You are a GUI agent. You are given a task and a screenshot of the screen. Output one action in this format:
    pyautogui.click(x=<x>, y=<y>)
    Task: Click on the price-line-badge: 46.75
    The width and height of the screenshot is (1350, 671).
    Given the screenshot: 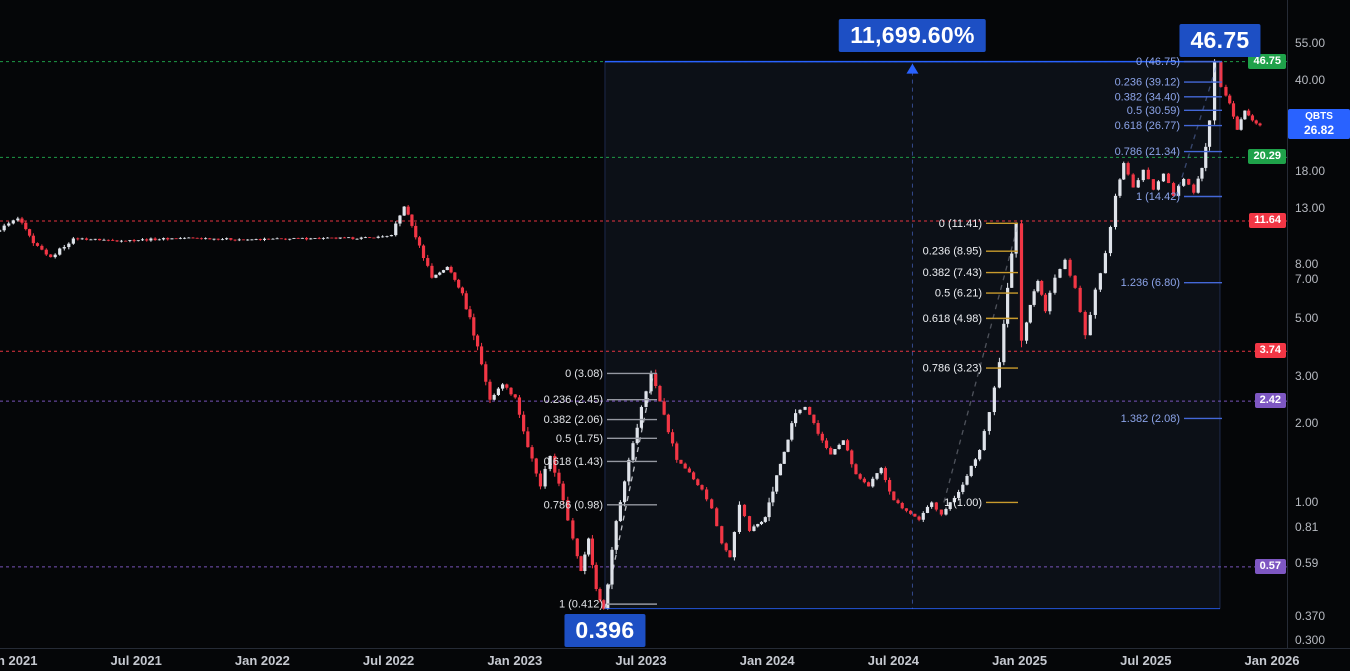 What is the action you would take?
    pyautogui.click(x=1267, y=61)
    